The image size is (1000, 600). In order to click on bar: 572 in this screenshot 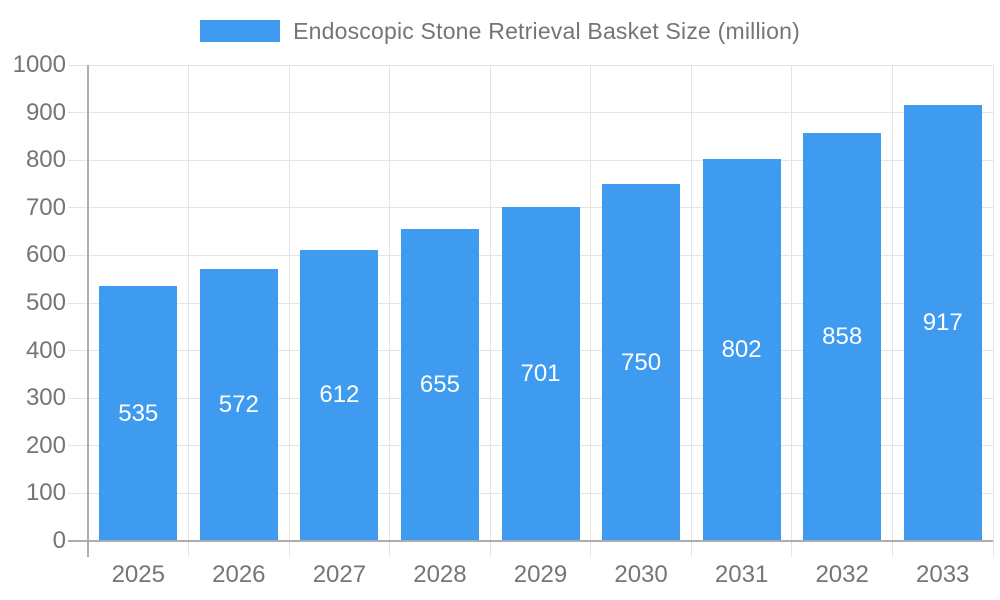, I will do `click(238, 404)`.